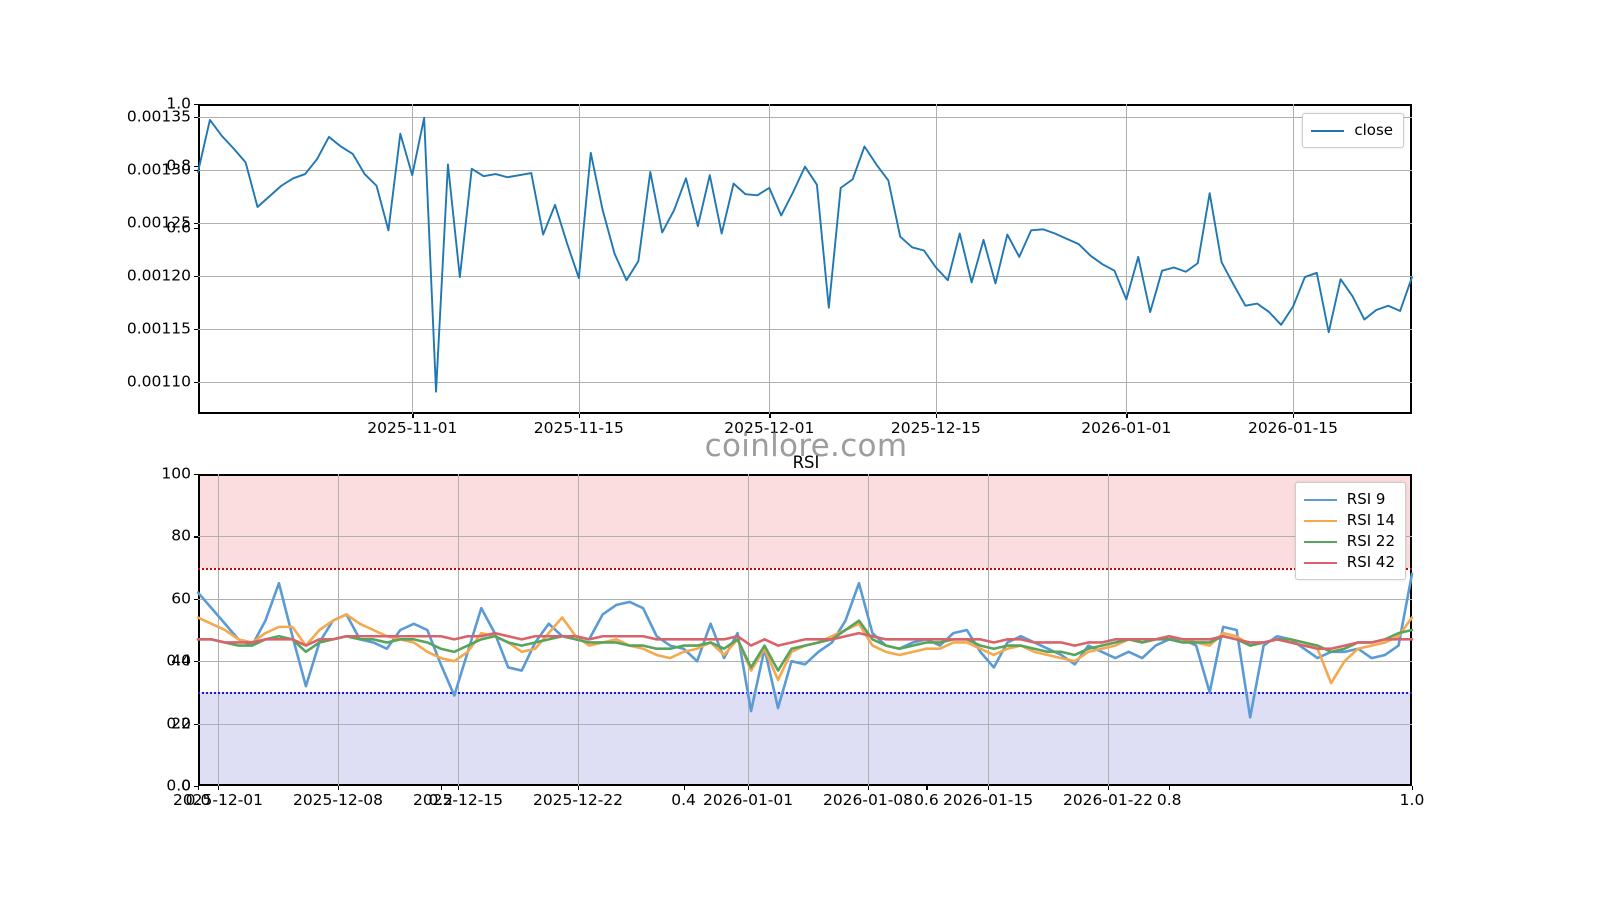 This screenshot has width=1600, height=900. What do you see at coordinates (578, 428) in the screenshot?
I see `x-tick-label: 2025-11-15` at bounding box center [578, 428].